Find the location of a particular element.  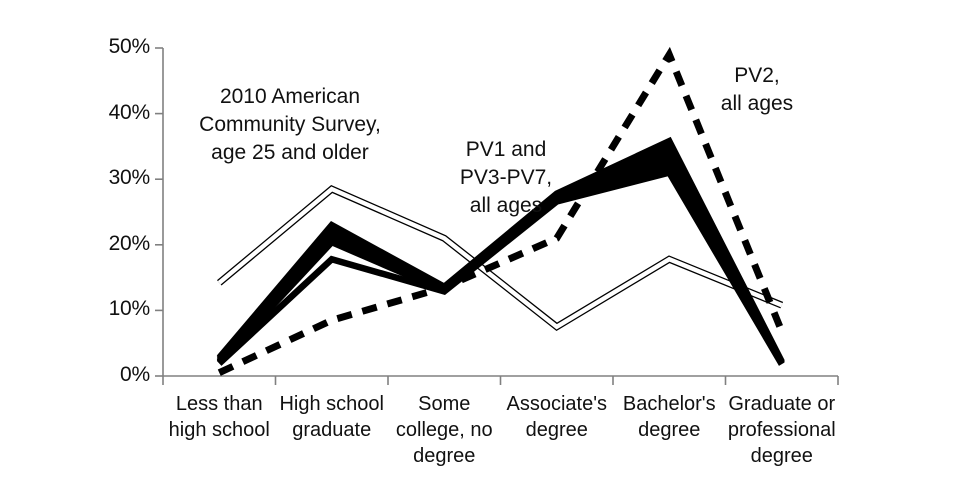

pv-bundle-annotation: PV1 and PV3-PV7, all ages is located at coordinates (506, 177).